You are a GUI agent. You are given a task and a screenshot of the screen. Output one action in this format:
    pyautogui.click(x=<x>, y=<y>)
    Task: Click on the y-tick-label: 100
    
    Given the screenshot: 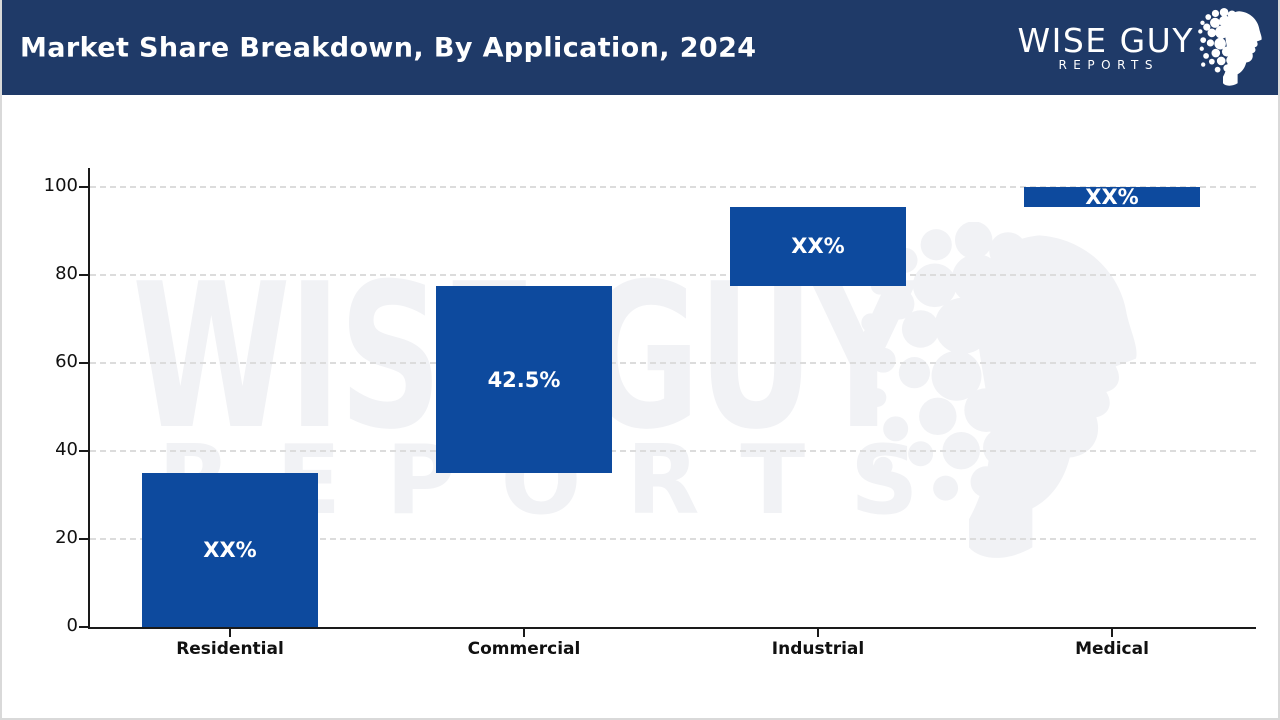 What is the action you would take?
    pyautogui.click(x=60, y=185)
    